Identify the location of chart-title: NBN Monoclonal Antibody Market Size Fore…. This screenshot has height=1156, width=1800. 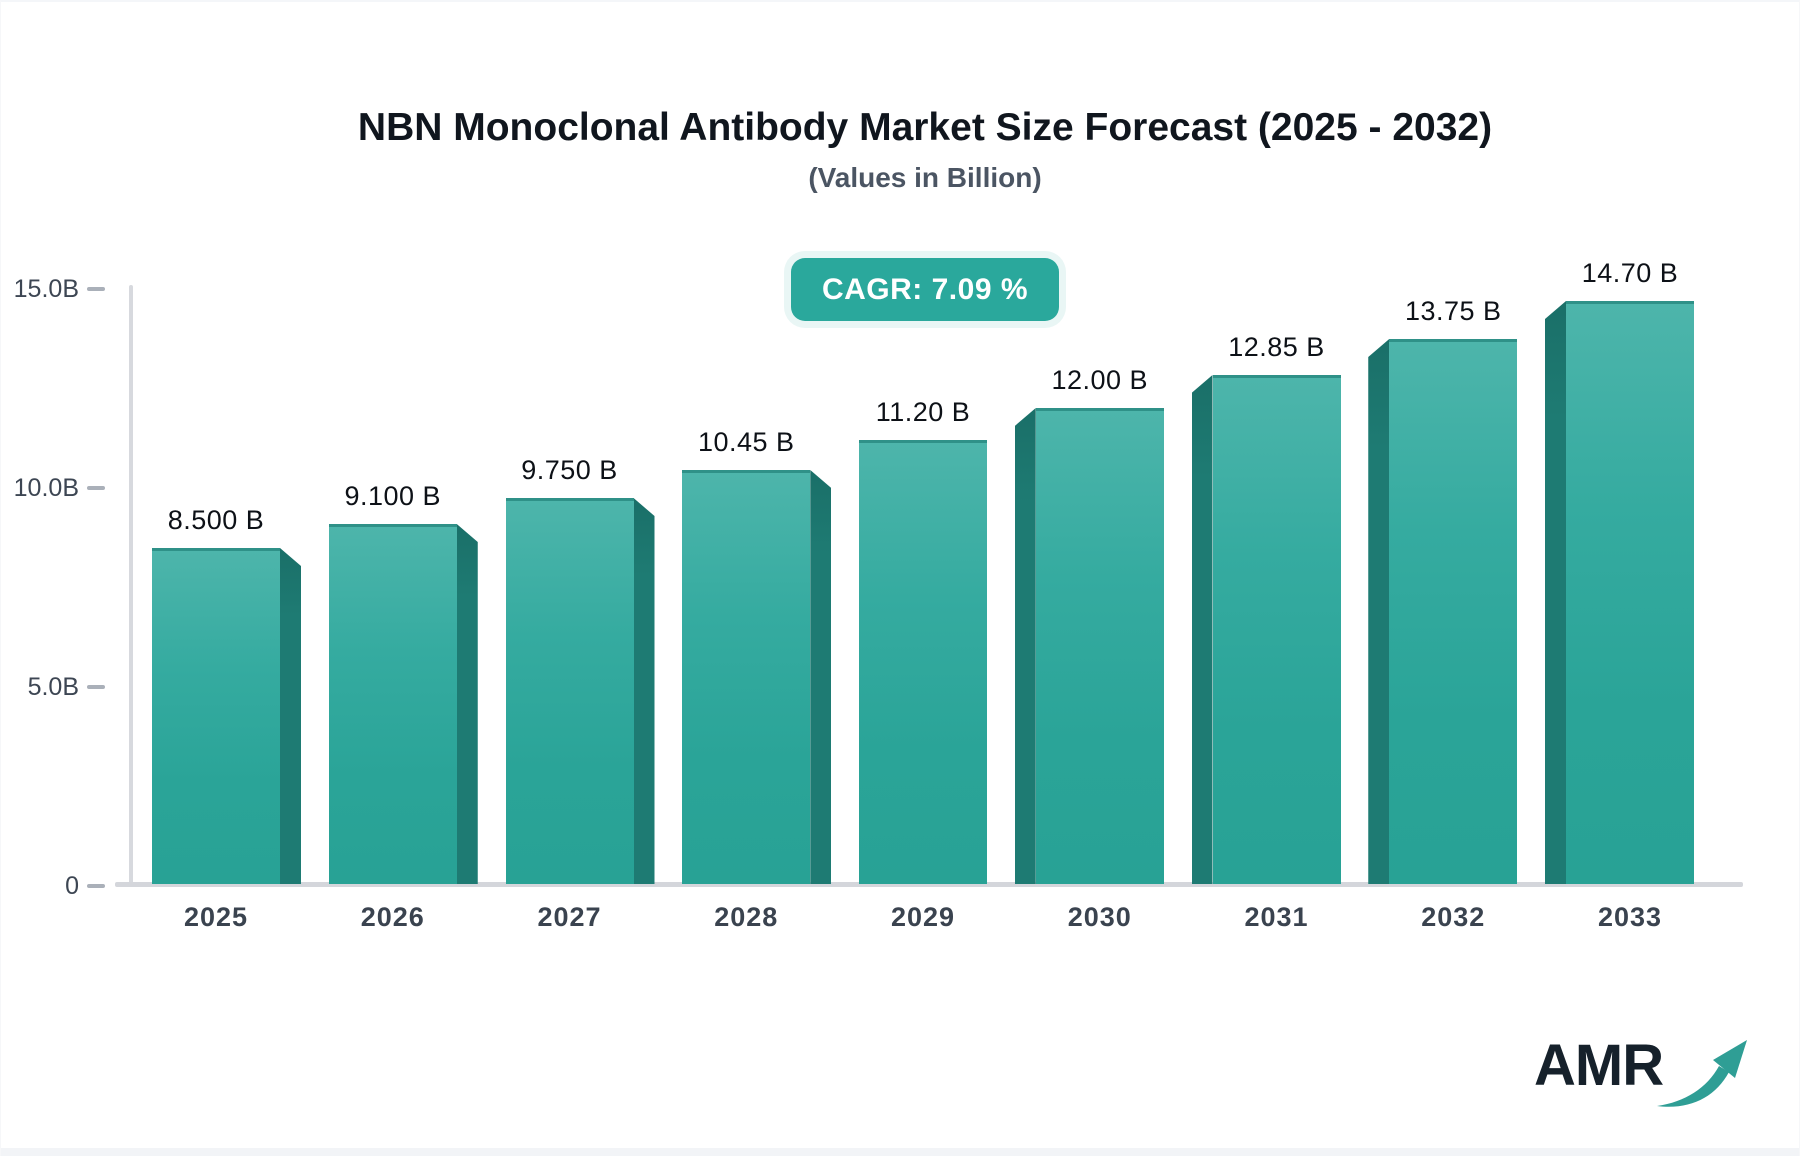
(925, 127).